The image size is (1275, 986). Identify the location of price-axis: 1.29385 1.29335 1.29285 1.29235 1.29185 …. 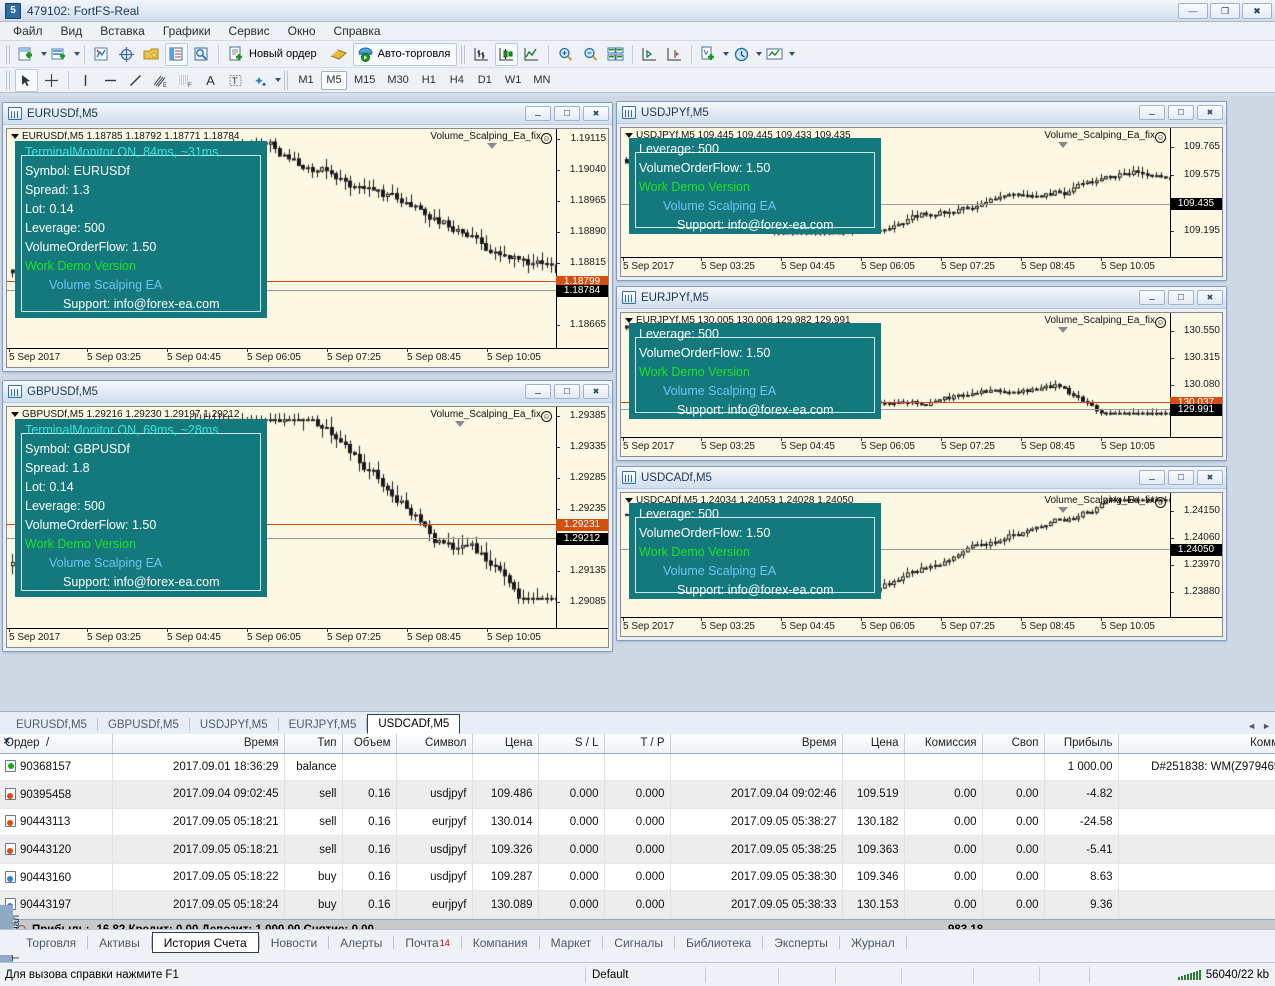
(582, 517).